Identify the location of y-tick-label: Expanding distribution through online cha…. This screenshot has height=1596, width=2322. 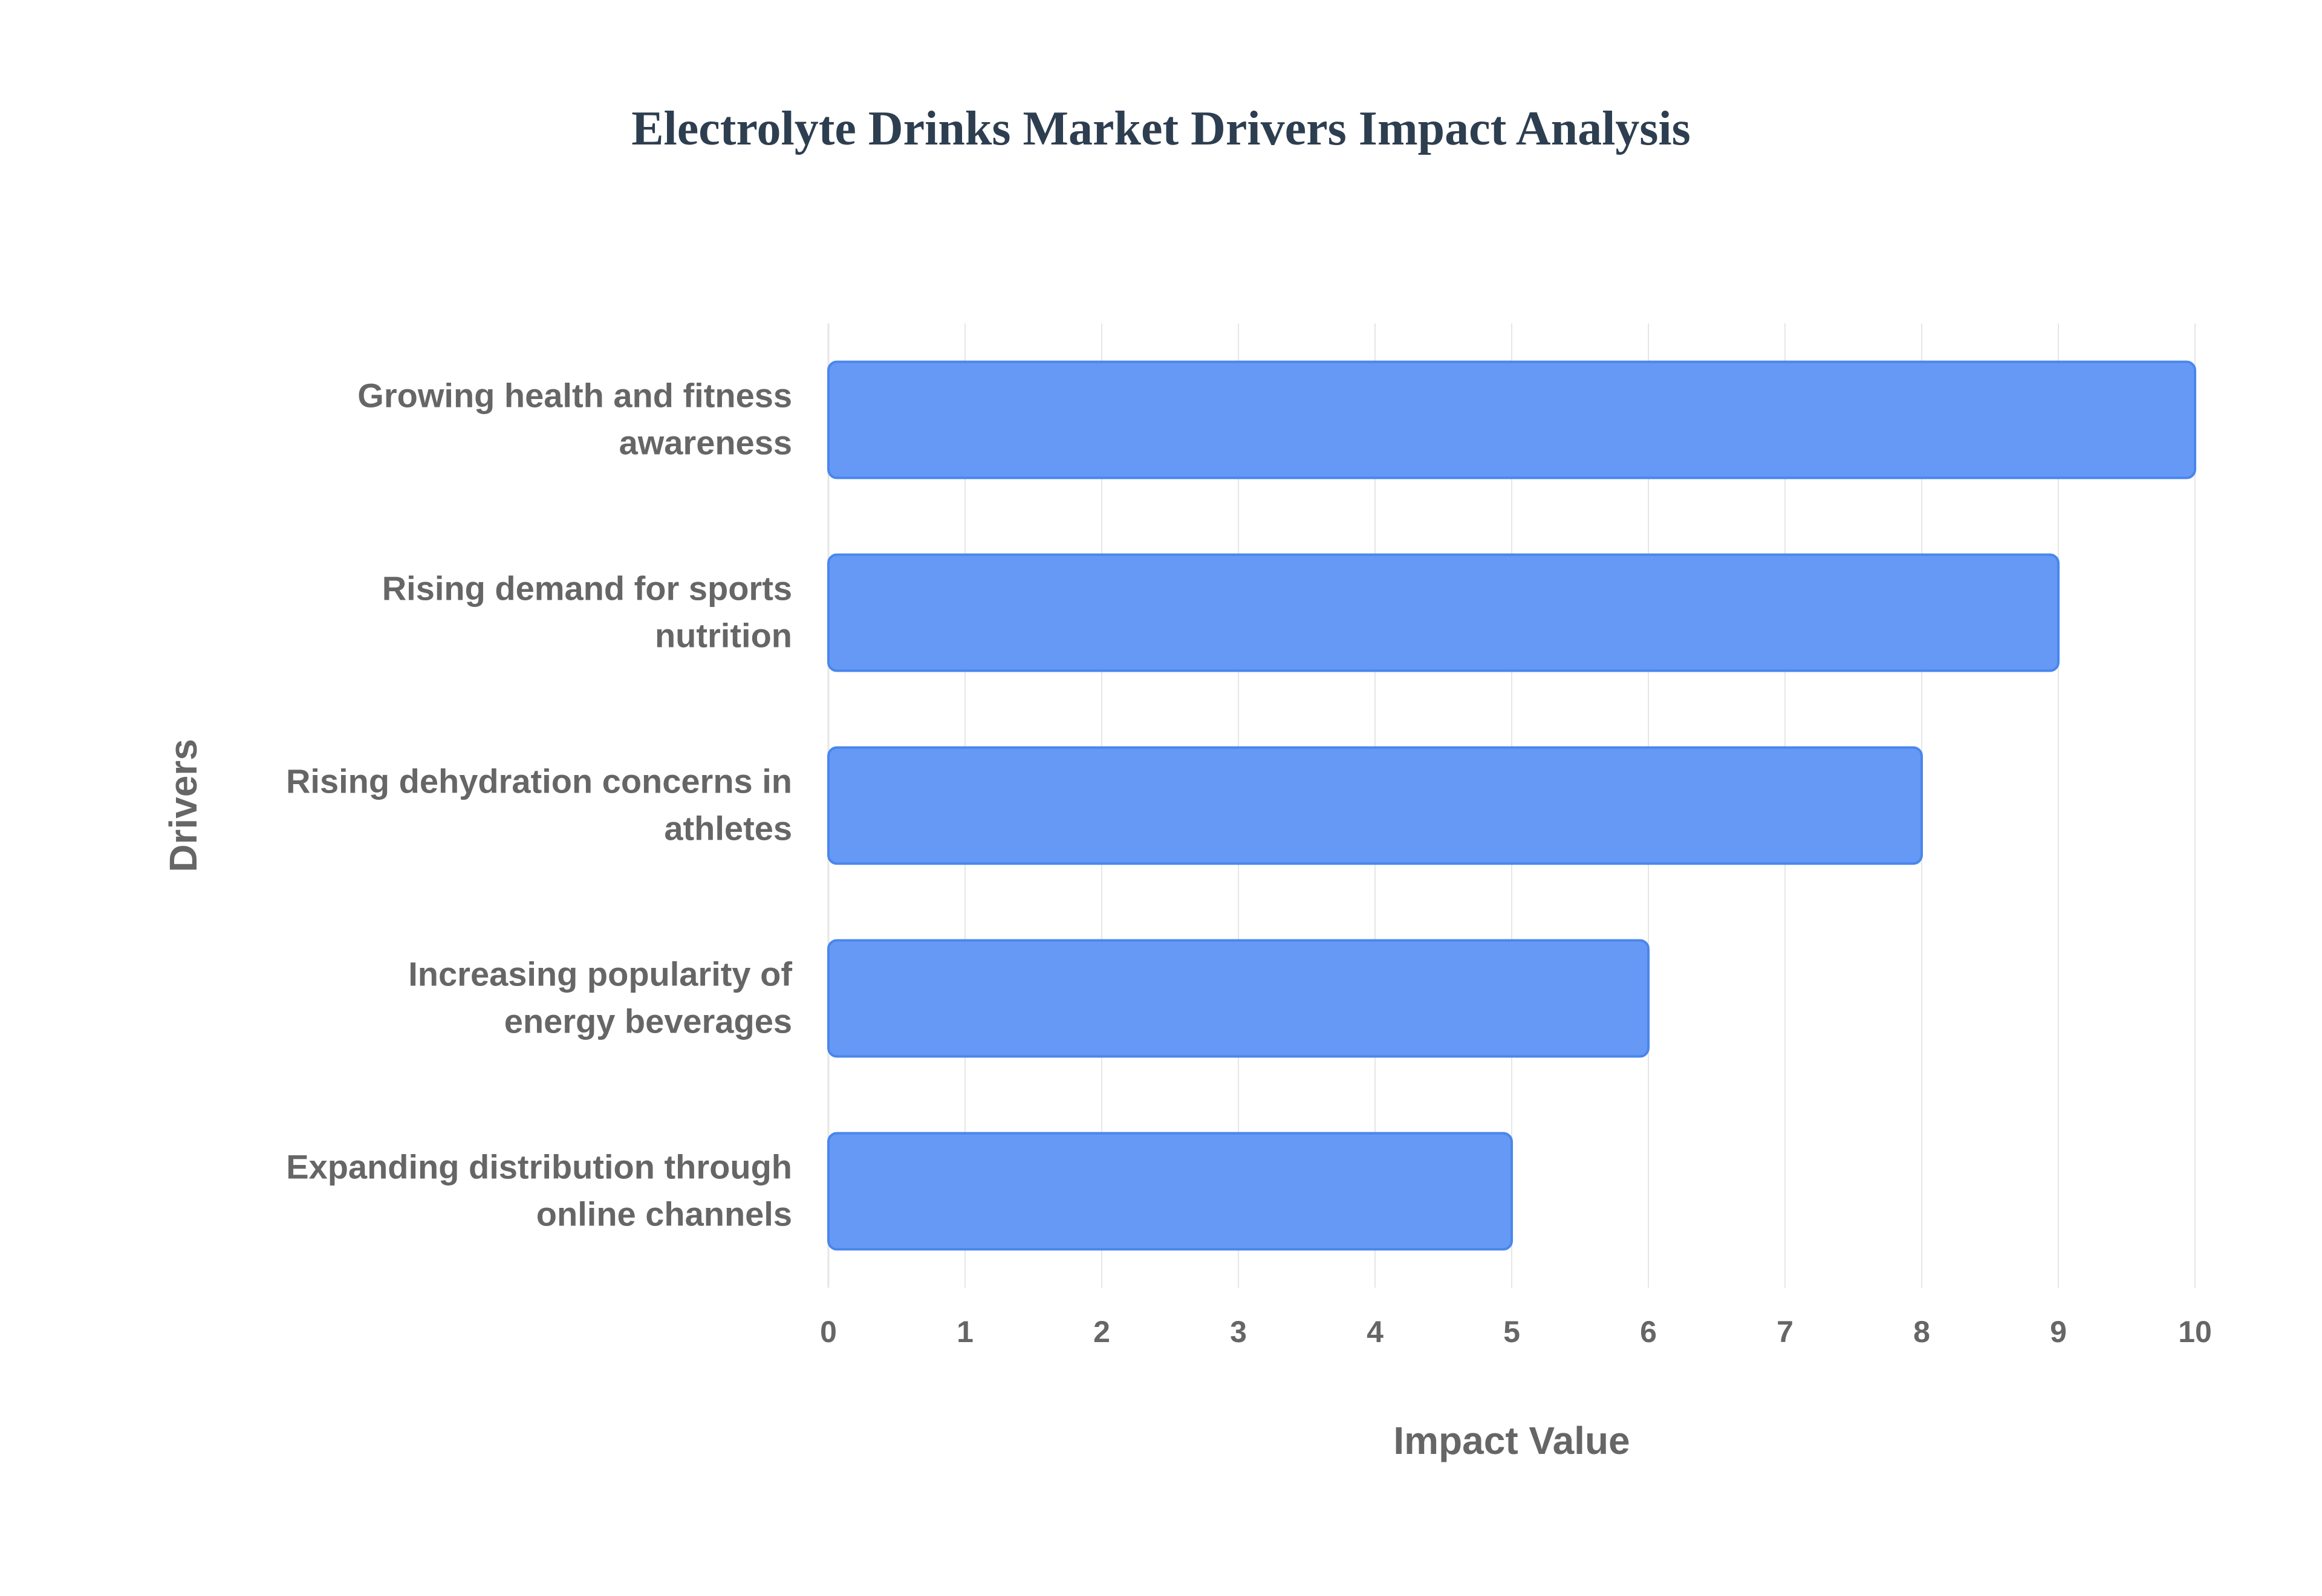
(539, 1190).